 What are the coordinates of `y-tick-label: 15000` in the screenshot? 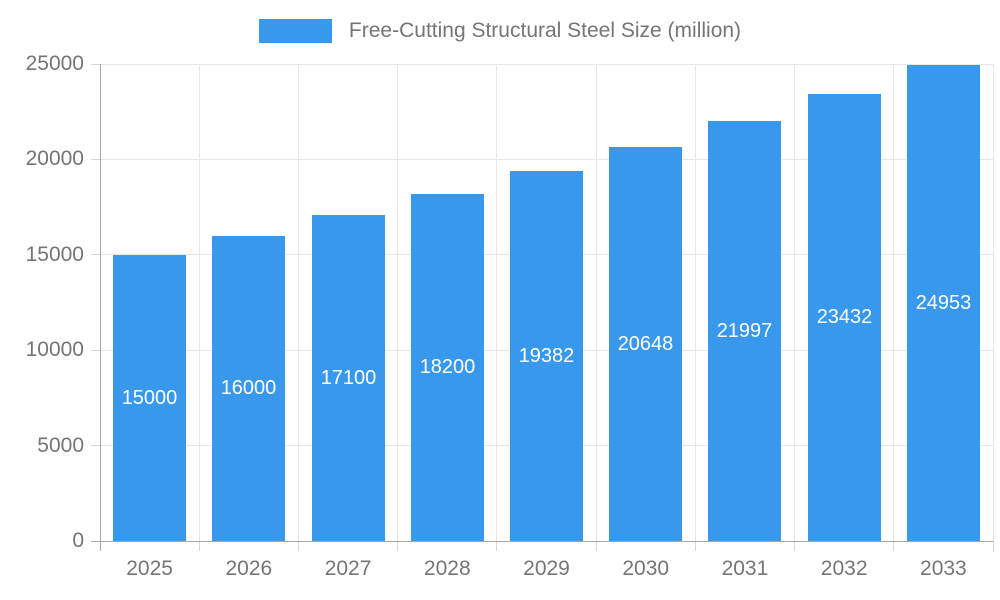 It's located at (54, 254).